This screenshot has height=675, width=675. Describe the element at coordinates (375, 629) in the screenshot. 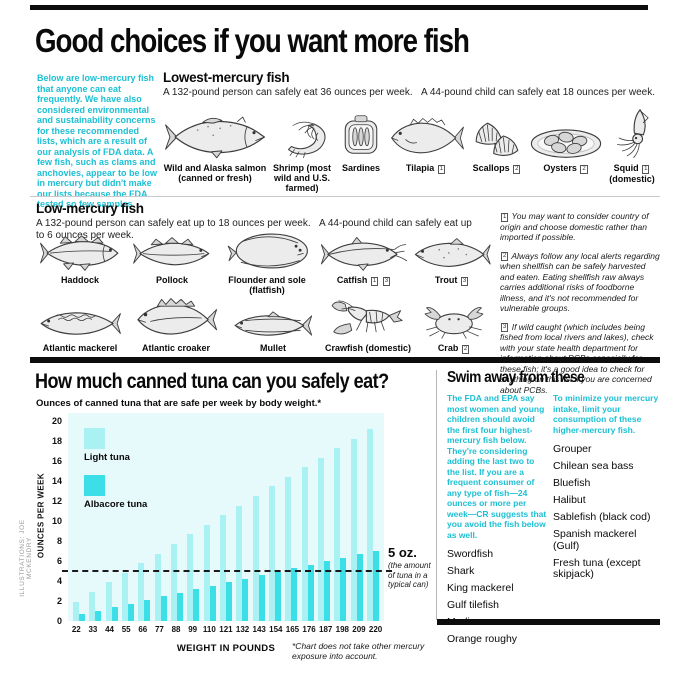

I see `x-tick-220: 220` at that location.